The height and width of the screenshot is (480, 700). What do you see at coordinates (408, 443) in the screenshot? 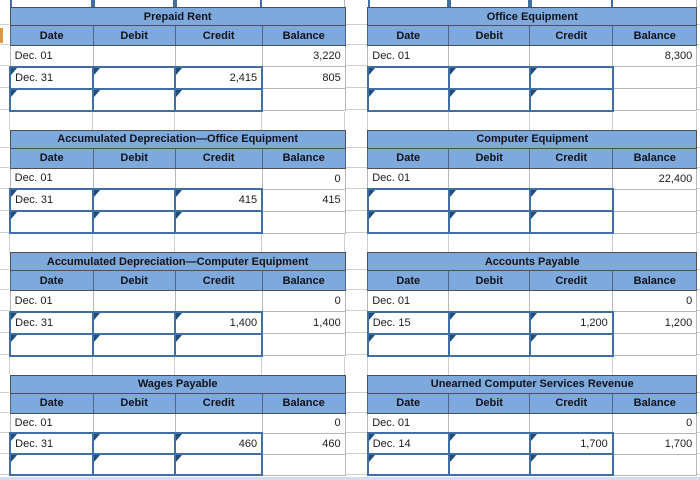
I see `date-input-cell: Dec. 14` at bounding box center [408, 443].